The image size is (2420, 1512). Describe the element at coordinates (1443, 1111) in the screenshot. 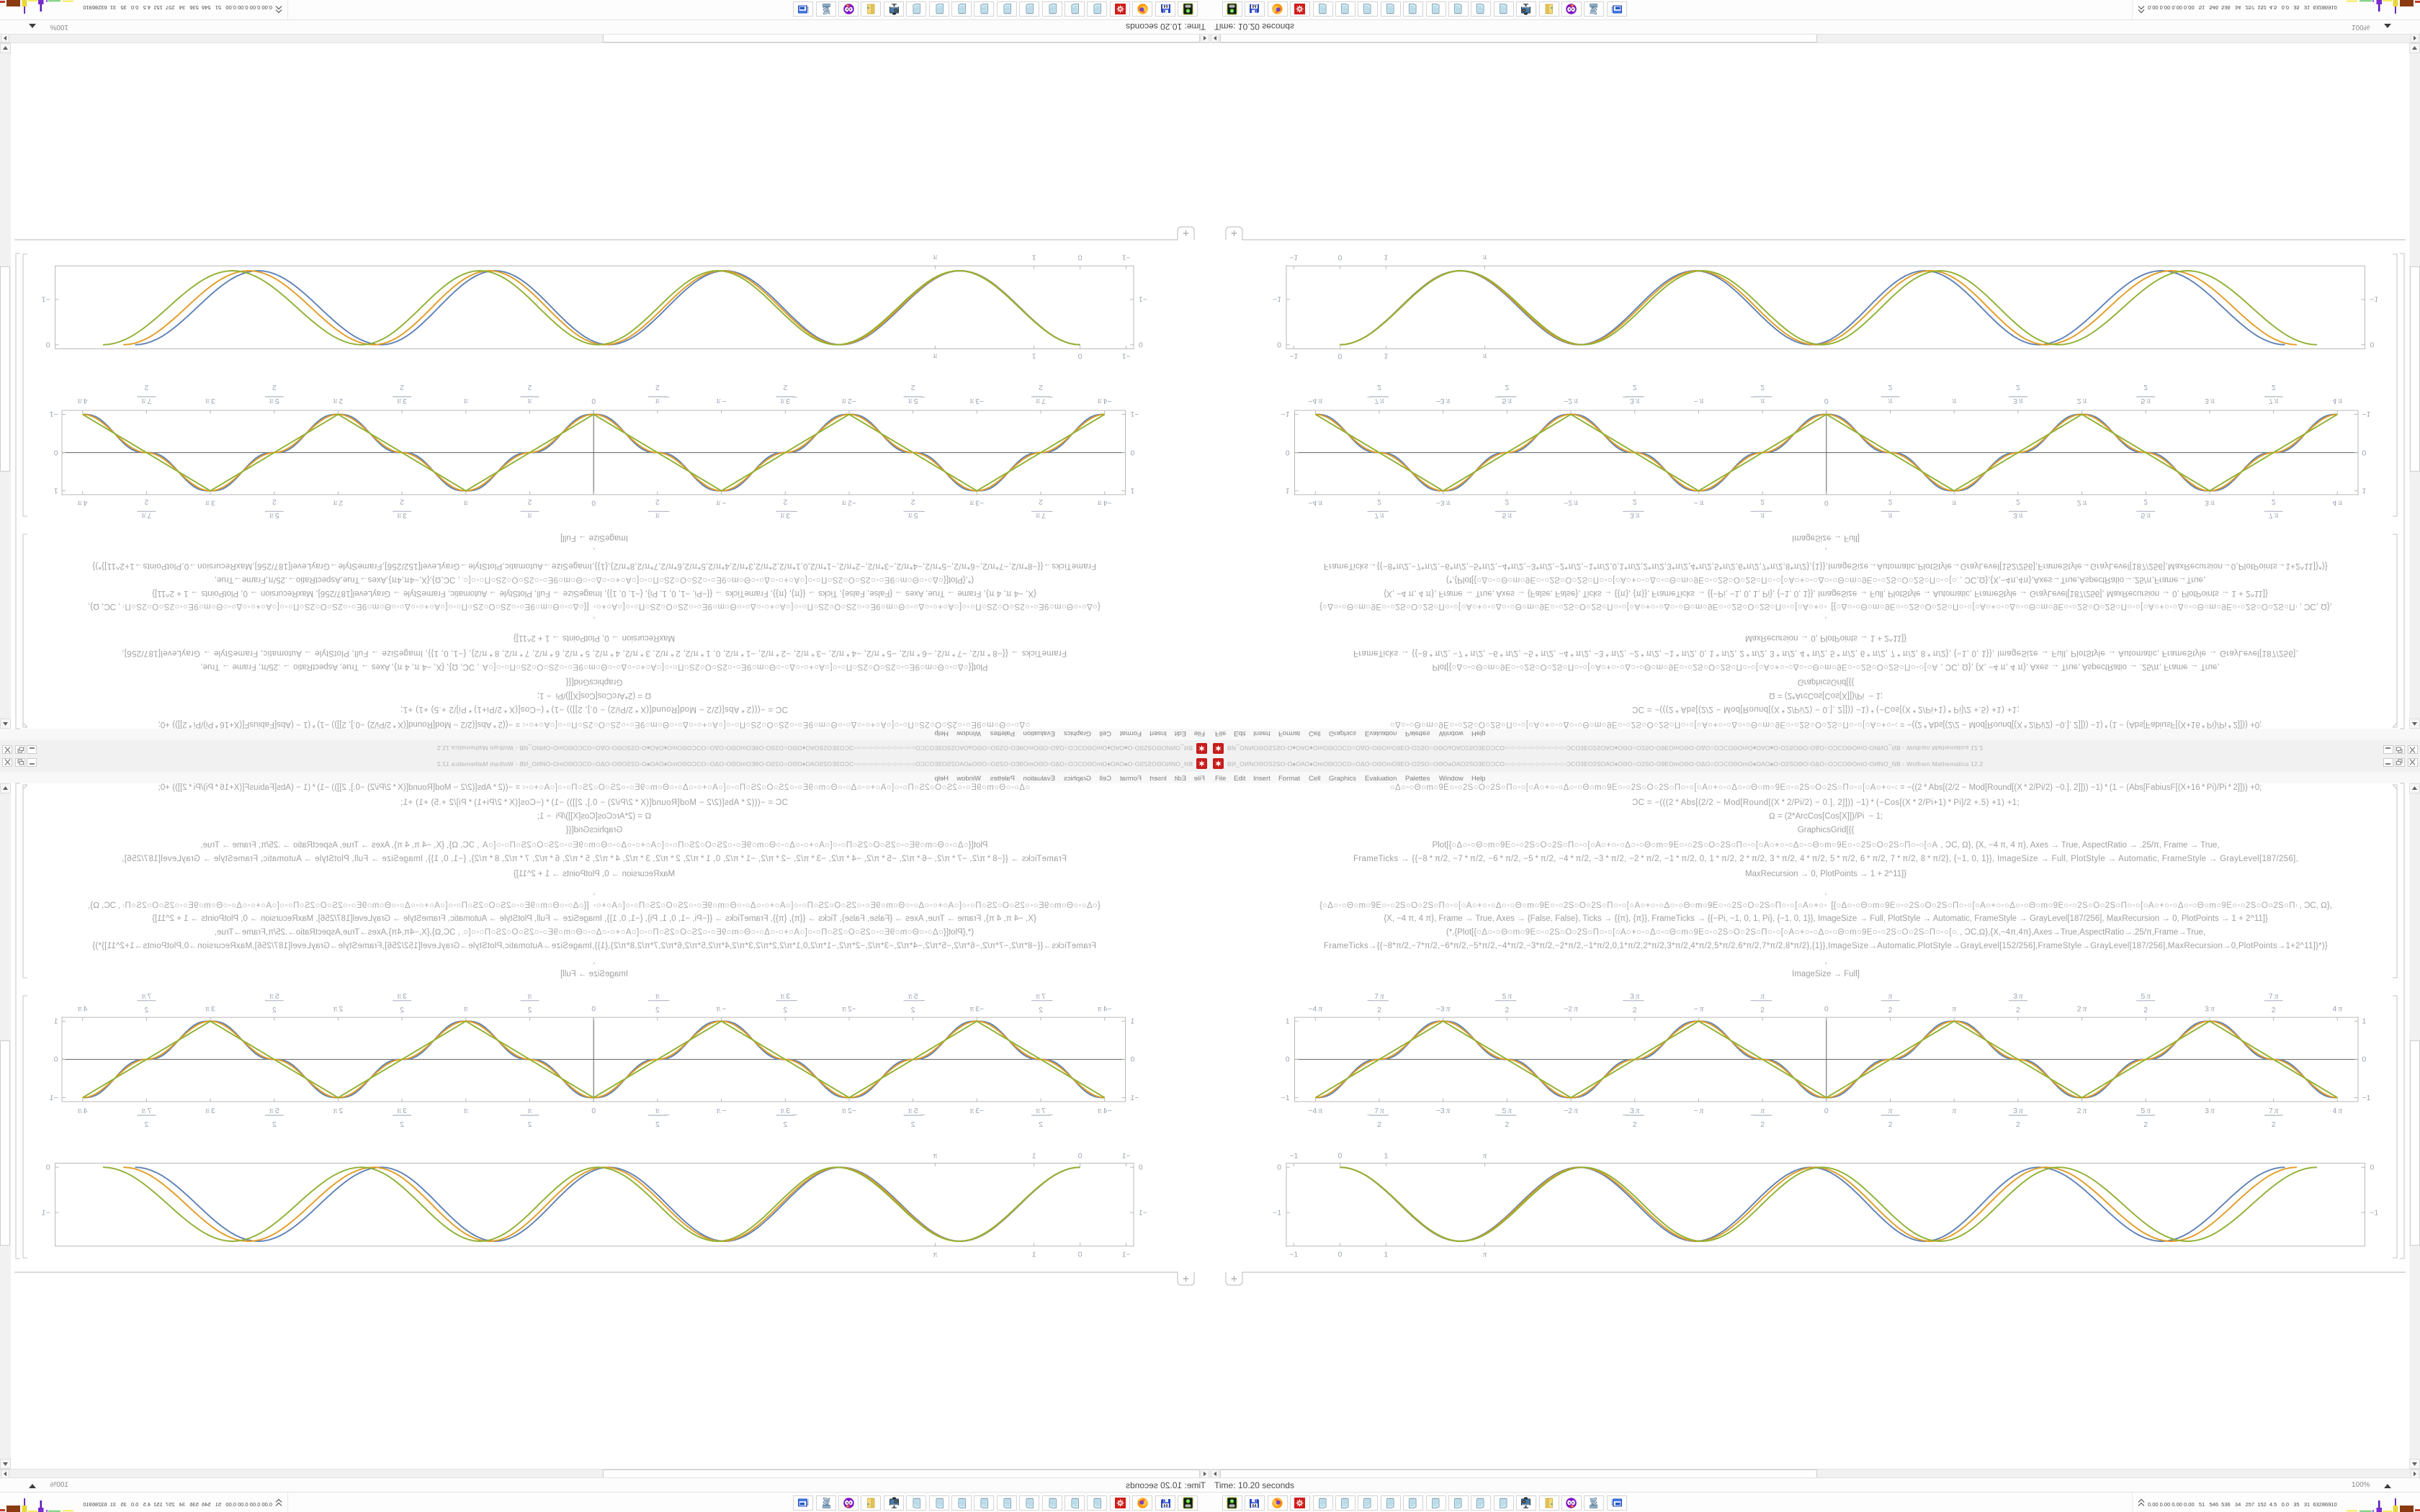

I see `svg-text: −3 π` at that location.